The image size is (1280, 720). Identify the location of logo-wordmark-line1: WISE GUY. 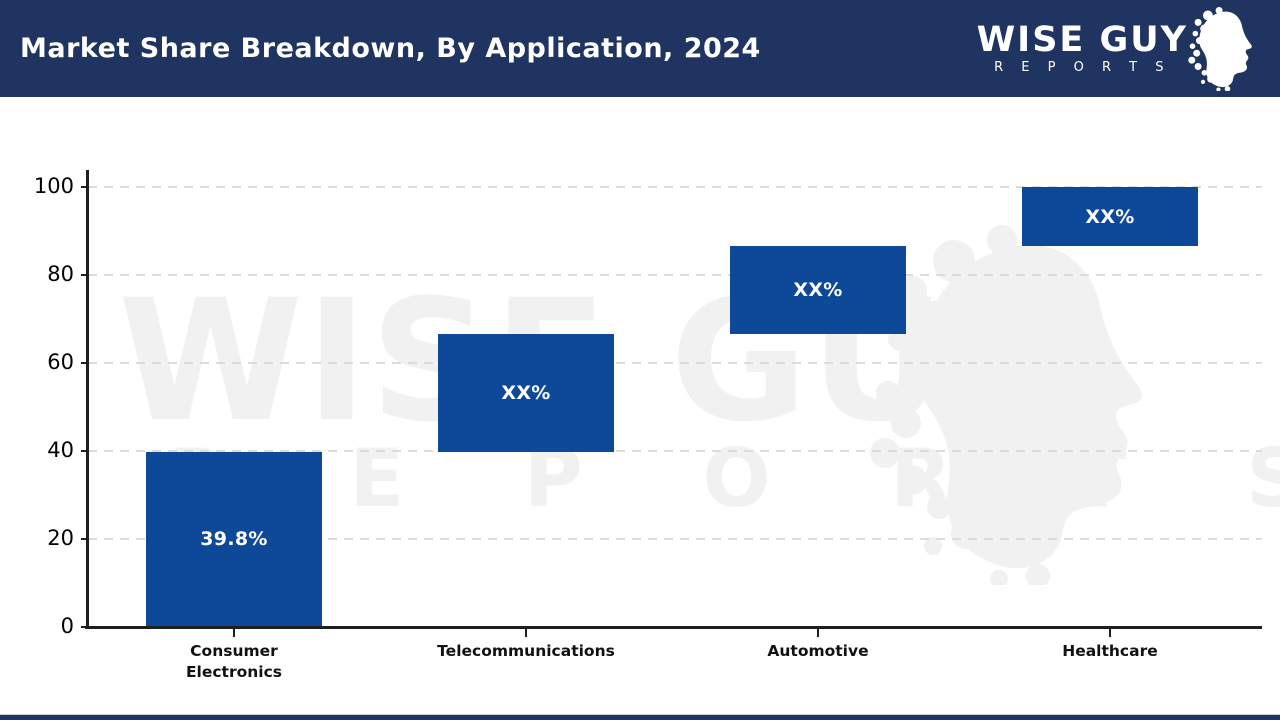
(1082, 40).